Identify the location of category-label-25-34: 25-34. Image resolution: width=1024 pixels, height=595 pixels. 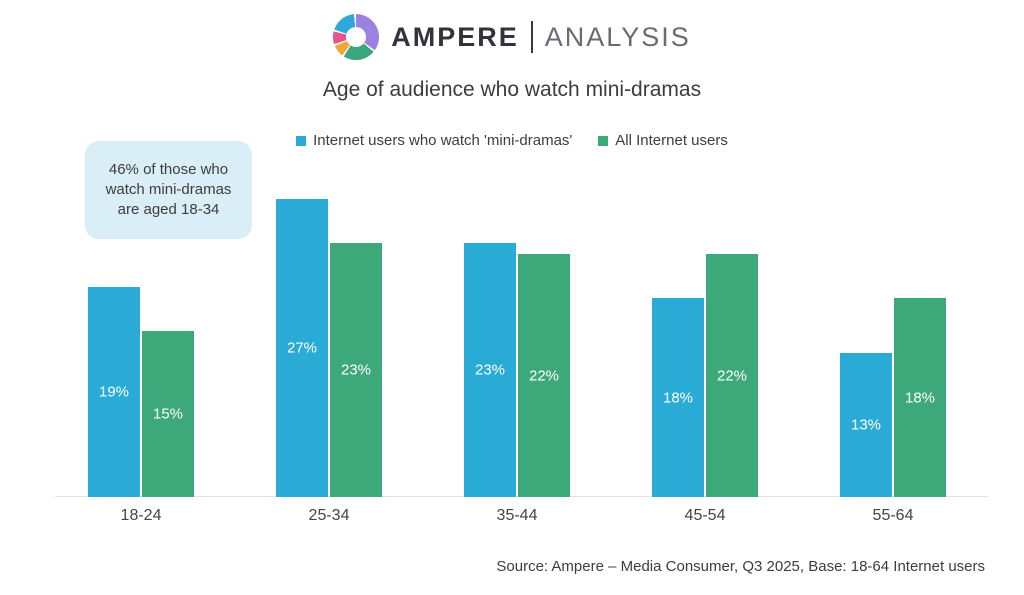
(329, 515).